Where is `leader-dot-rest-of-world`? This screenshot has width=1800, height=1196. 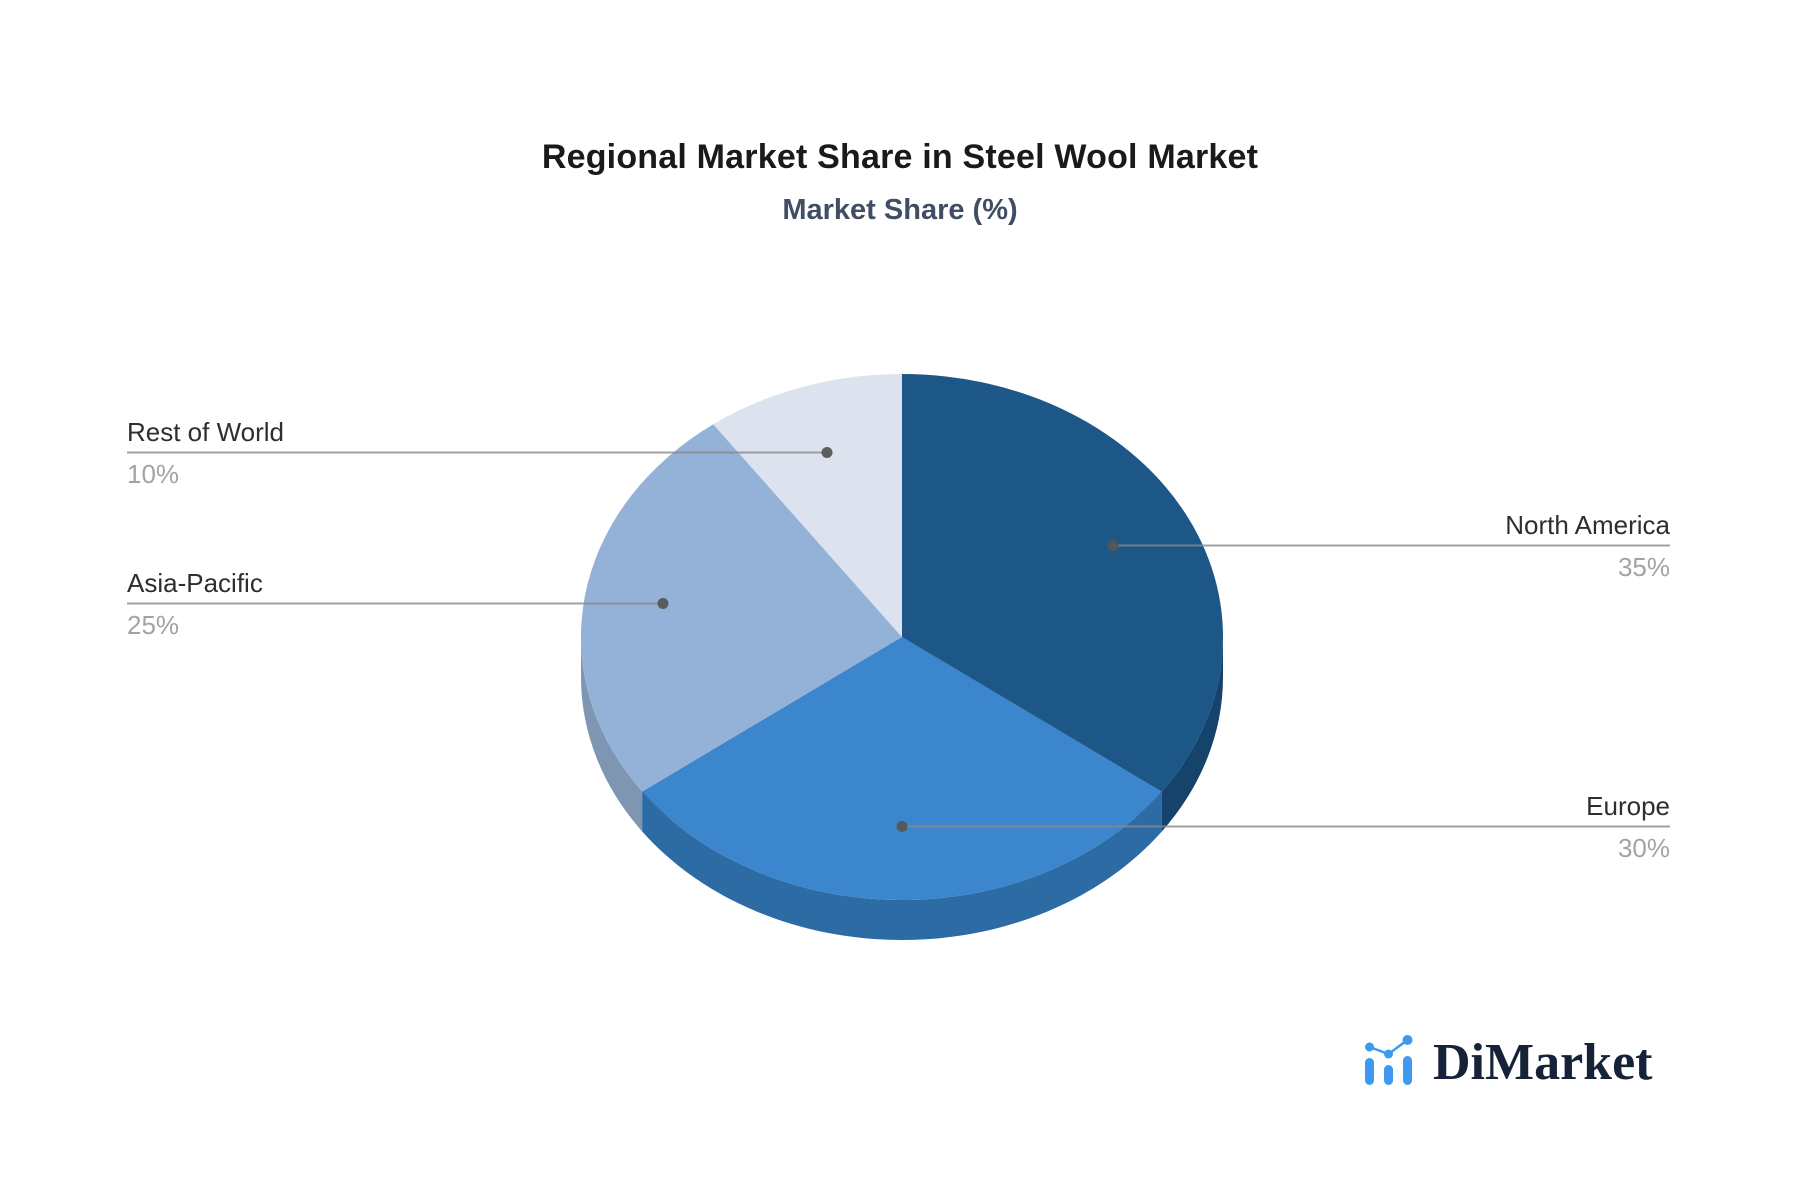 leader-dot-rest-of-world is located at coordinates (827, 452).